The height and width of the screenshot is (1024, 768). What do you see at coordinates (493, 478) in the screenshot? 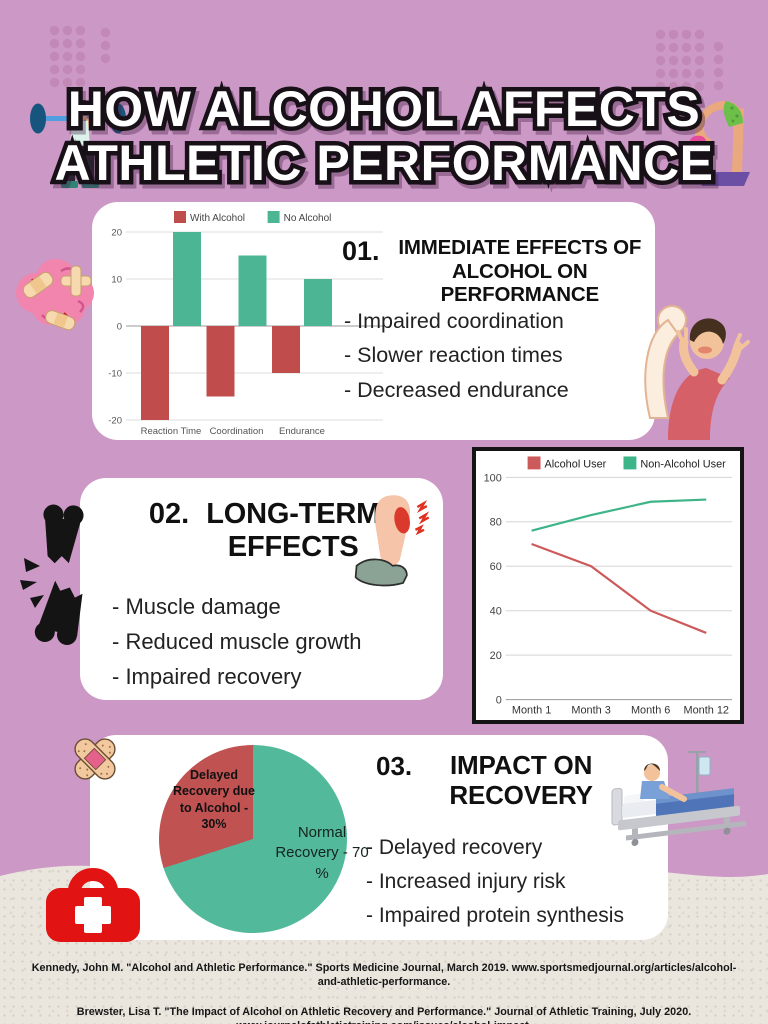
I see `y-tick-label: 100` at bounding box center [493, 478].